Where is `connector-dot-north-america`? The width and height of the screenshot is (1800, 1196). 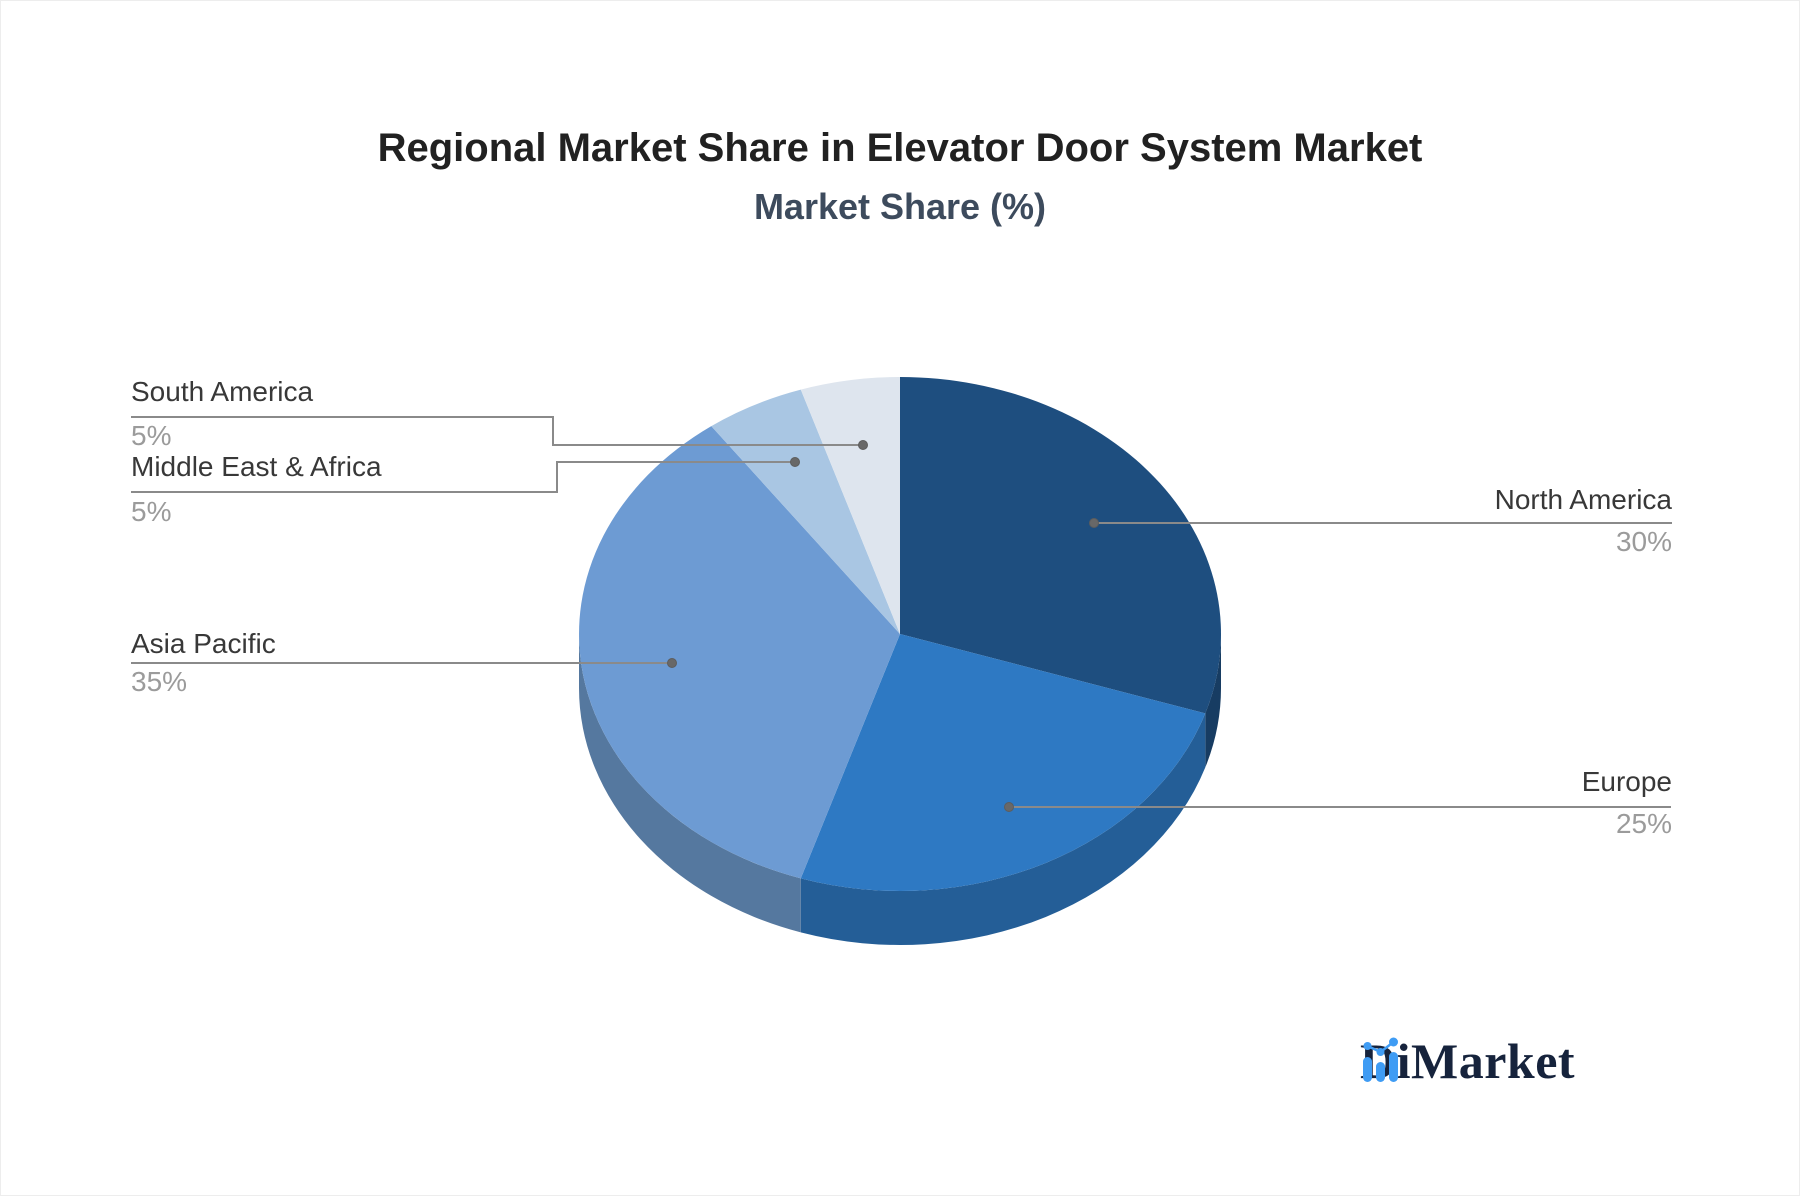
connector-dot-north-america is located at coordinates (1094, 523).